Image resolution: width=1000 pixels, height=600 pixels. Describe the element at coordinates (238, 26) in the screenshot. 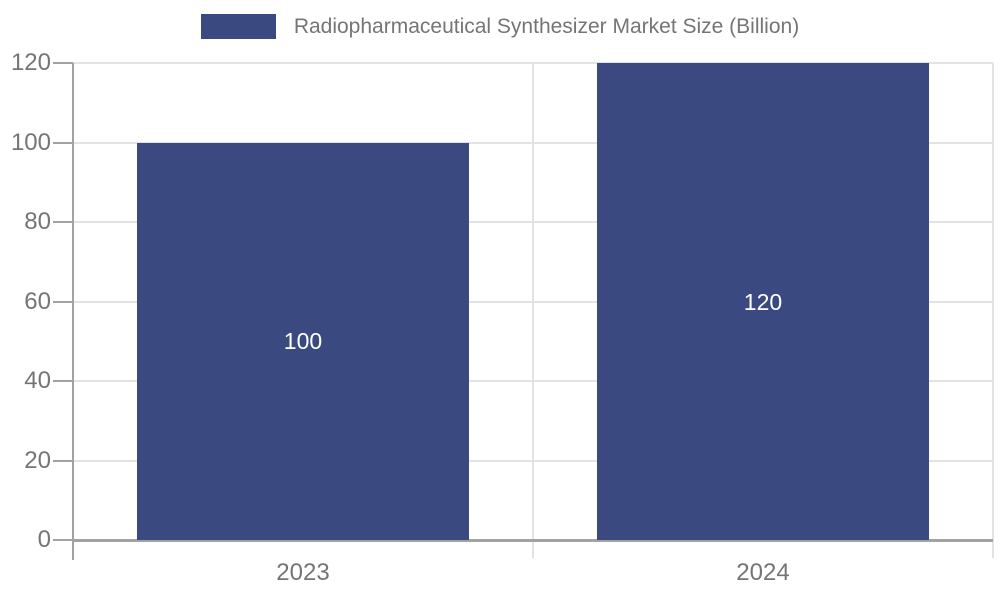

I see `legend-swatch` at that location.